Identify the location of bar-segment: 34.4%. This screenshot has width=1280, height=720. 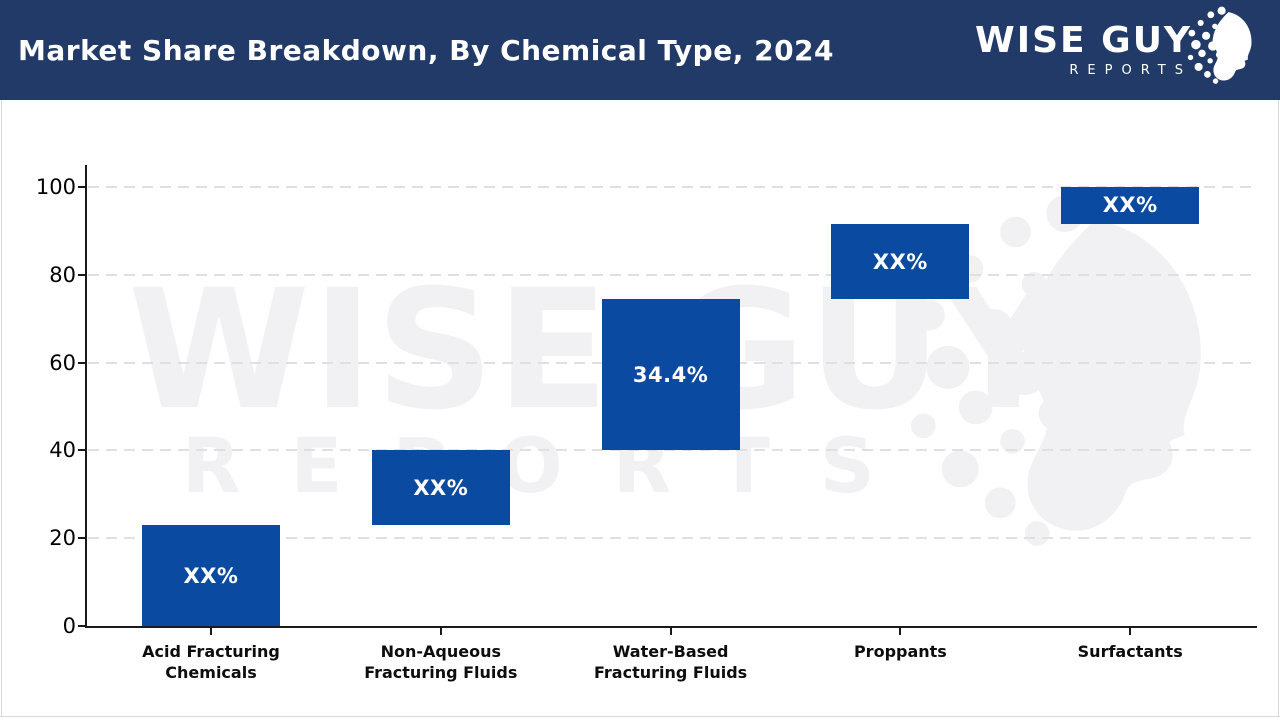
(670, 375).